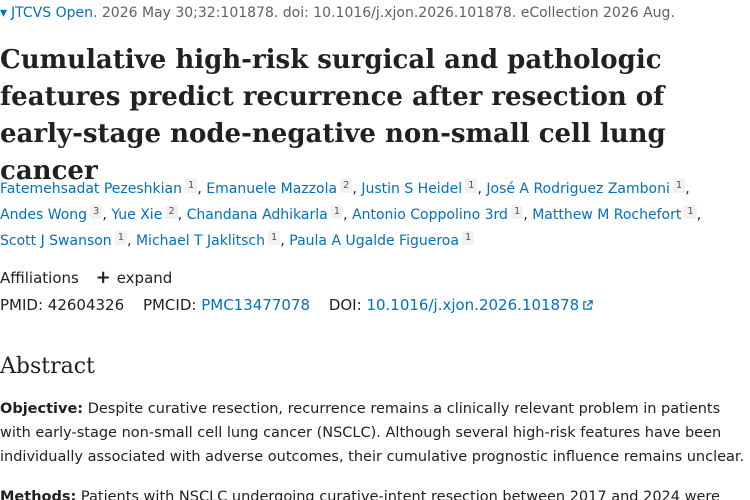  What do you see at coordinates (578, 189) in the screenshot?
I see `author-link: José A Rodriguez Zamboni` at bounding box center [578, 189].